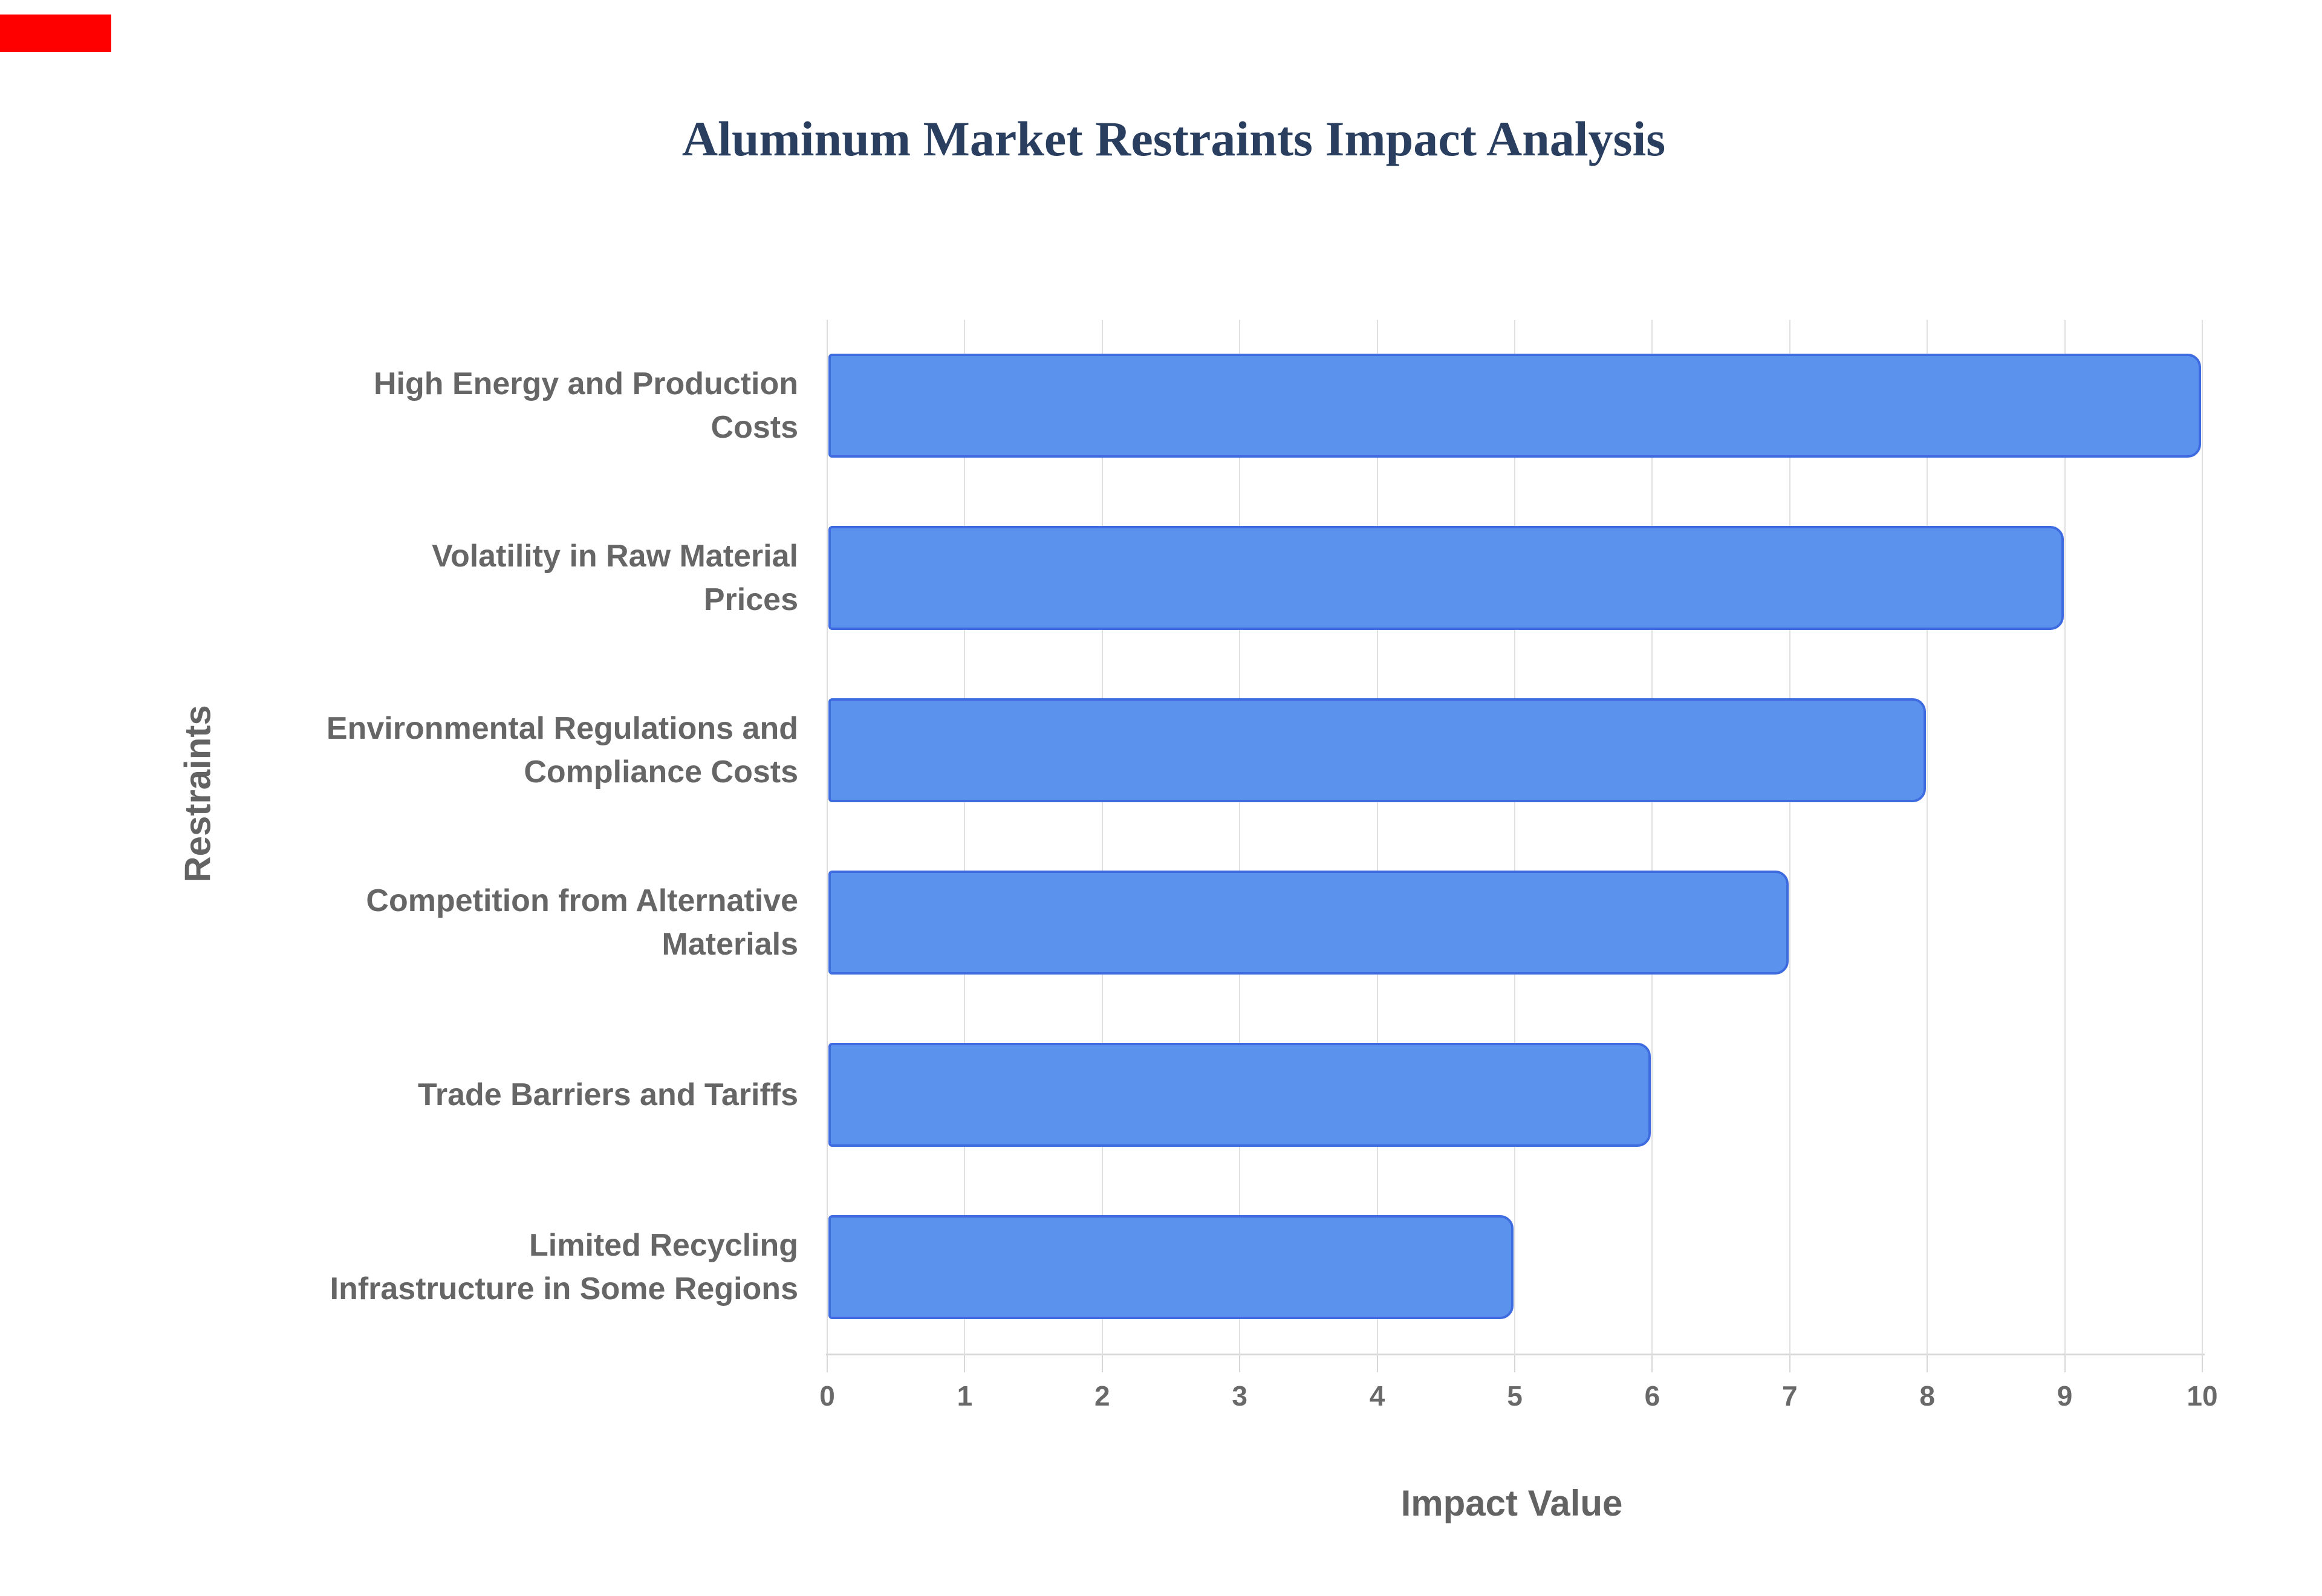  Describe the element at coordinates (55, 33) in the screenshot. I see `red-marker-artifact` at that location.